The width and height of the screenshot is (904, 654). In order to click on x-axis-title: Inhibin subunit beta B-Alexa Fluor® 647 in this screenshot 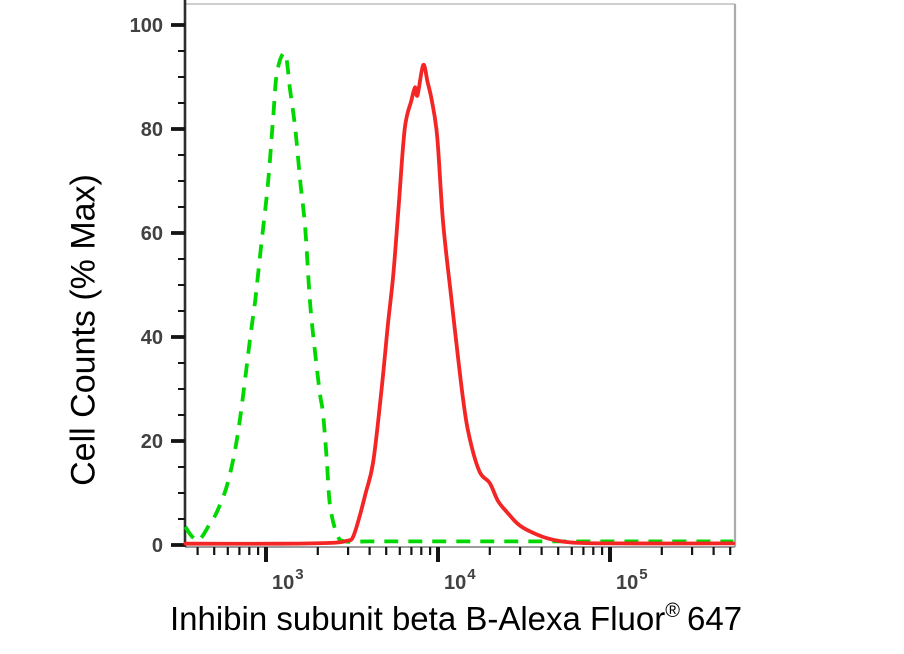, I will do `click(456, 619)`.